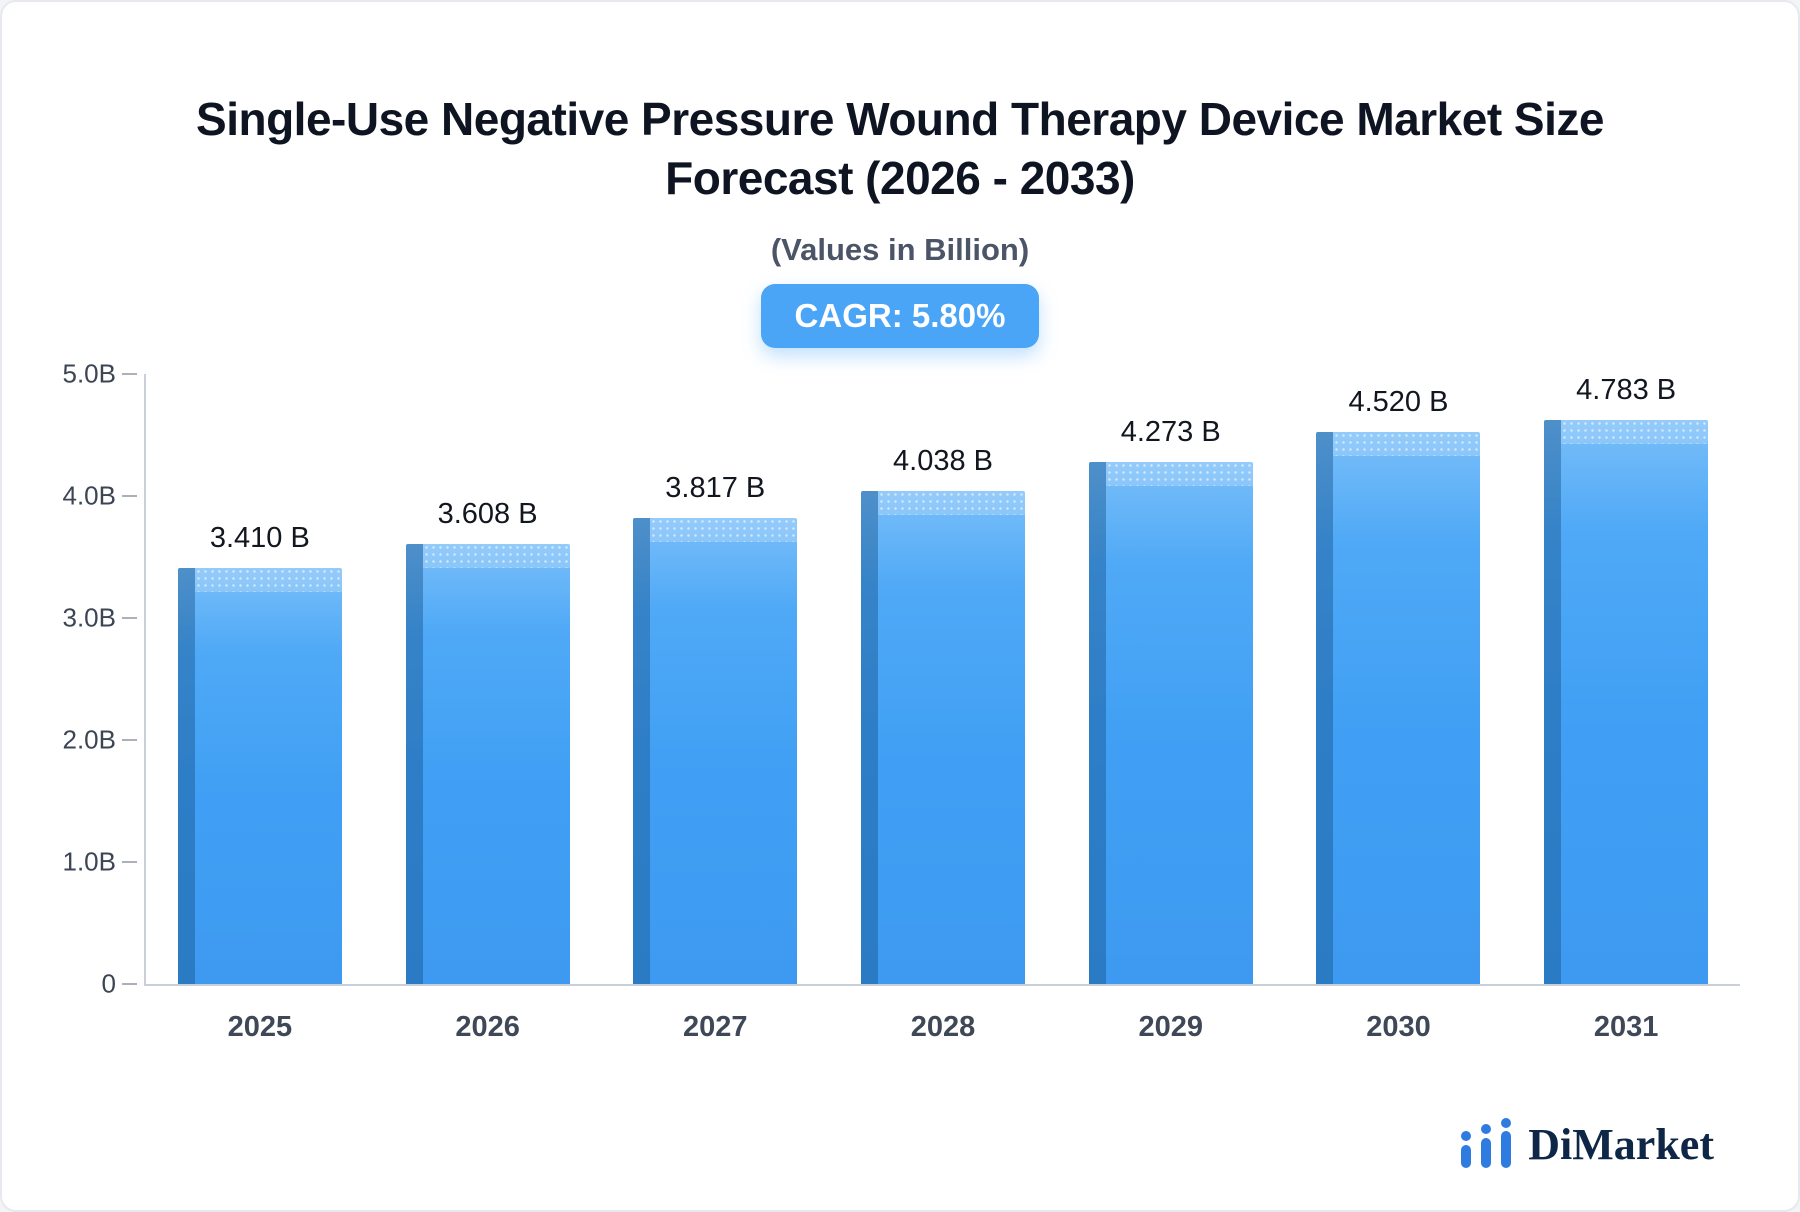  What do you see at coordinates (1170, 432) in the screenshot?
I see `bar-value-label: 4.273 B` at bounding box center [1170, 432].